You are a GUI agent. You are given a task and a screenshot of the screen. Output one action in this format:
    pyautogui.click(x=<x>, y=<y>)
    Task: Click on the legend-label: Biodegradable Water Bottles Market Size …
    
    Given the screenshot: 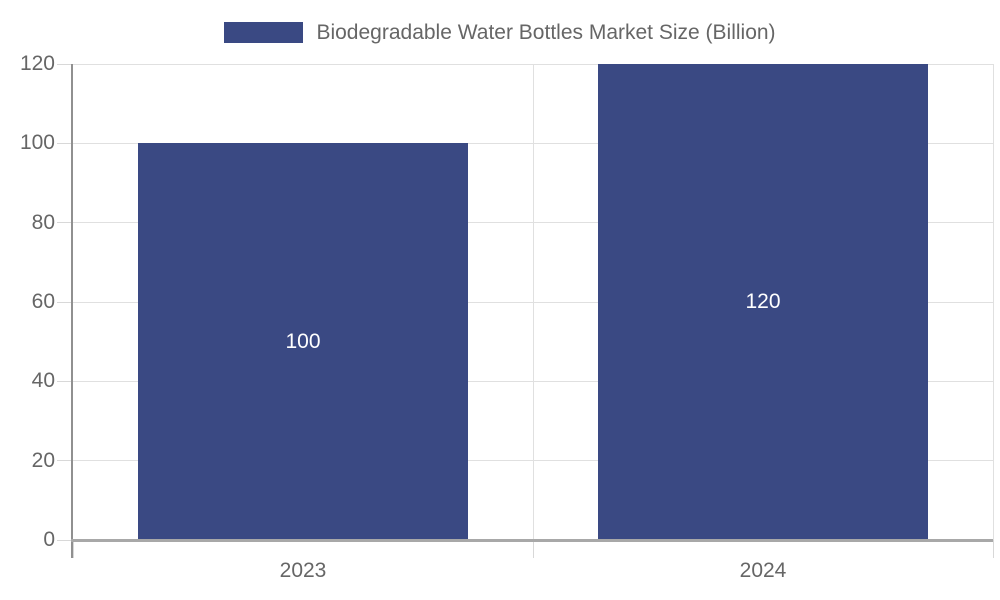 What is the action you would take?
    pyautogui.click(x=546, y=32)
    